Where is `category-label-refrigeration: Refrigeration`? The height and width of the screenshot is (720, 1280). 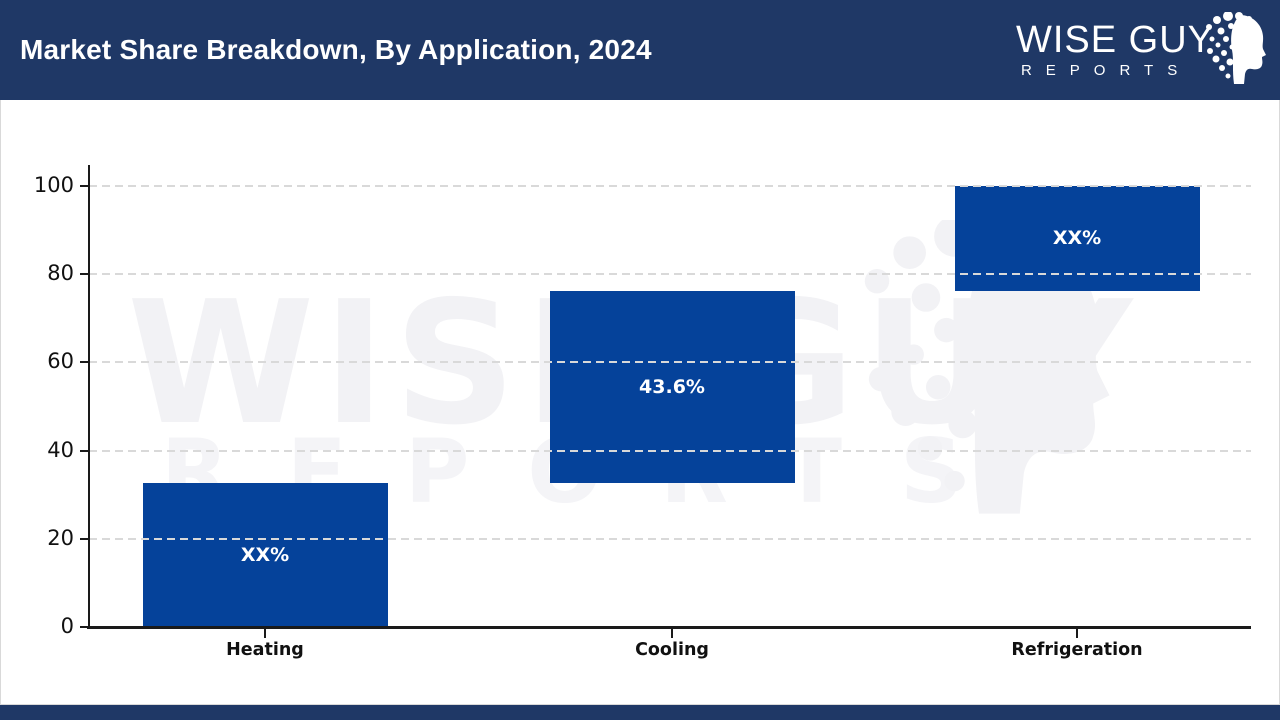
category-label-refrigeration: Refrigeration is located at coordinates (1077, 650).